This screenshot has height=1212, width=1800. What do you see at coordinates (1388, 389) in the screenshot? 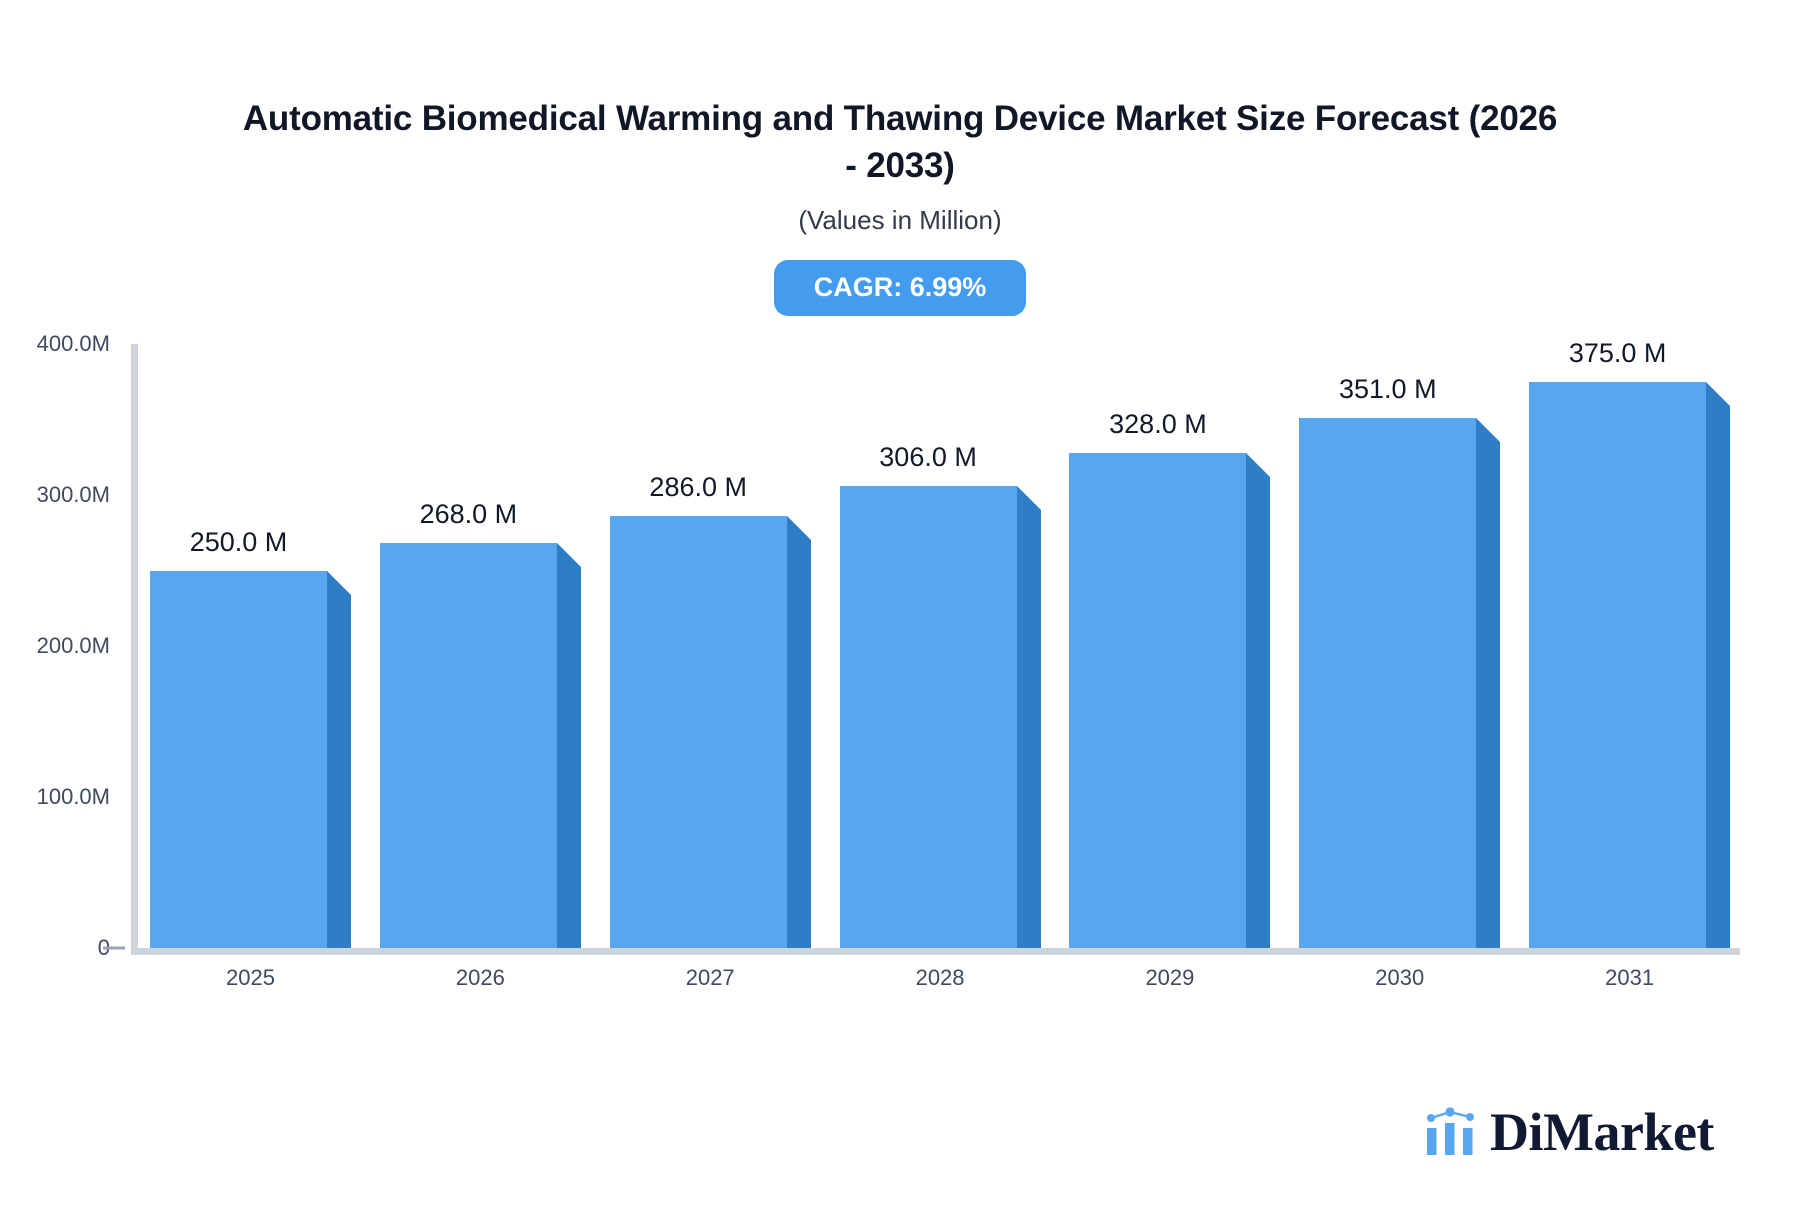
I see `bar-value-label: 351.0 M` at bounding box center [1388, 389].